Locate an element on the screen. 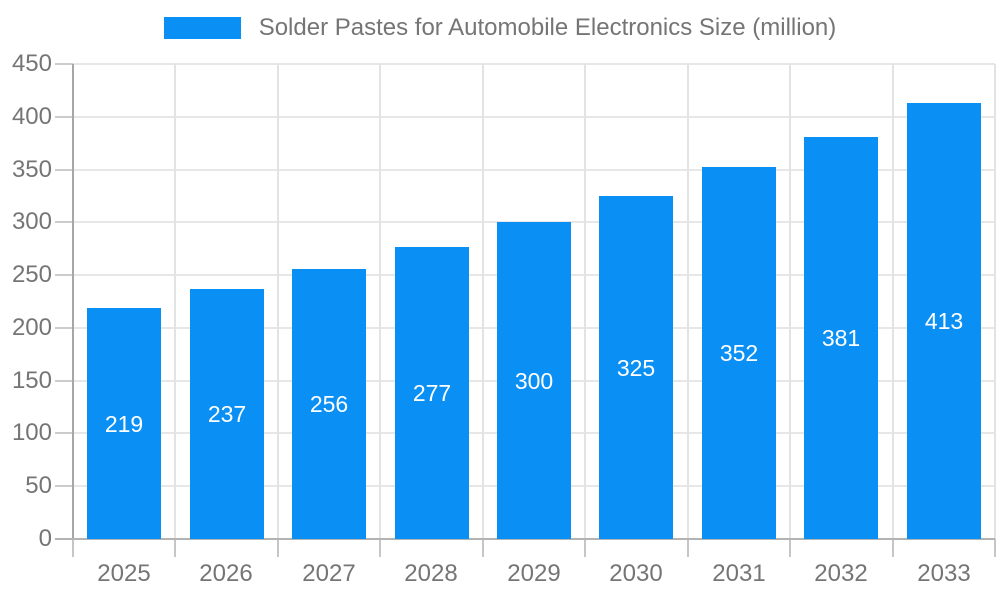 The height and width of the screenshot is (600, 1000). x-axis-line is located at coordinates (525, 539).